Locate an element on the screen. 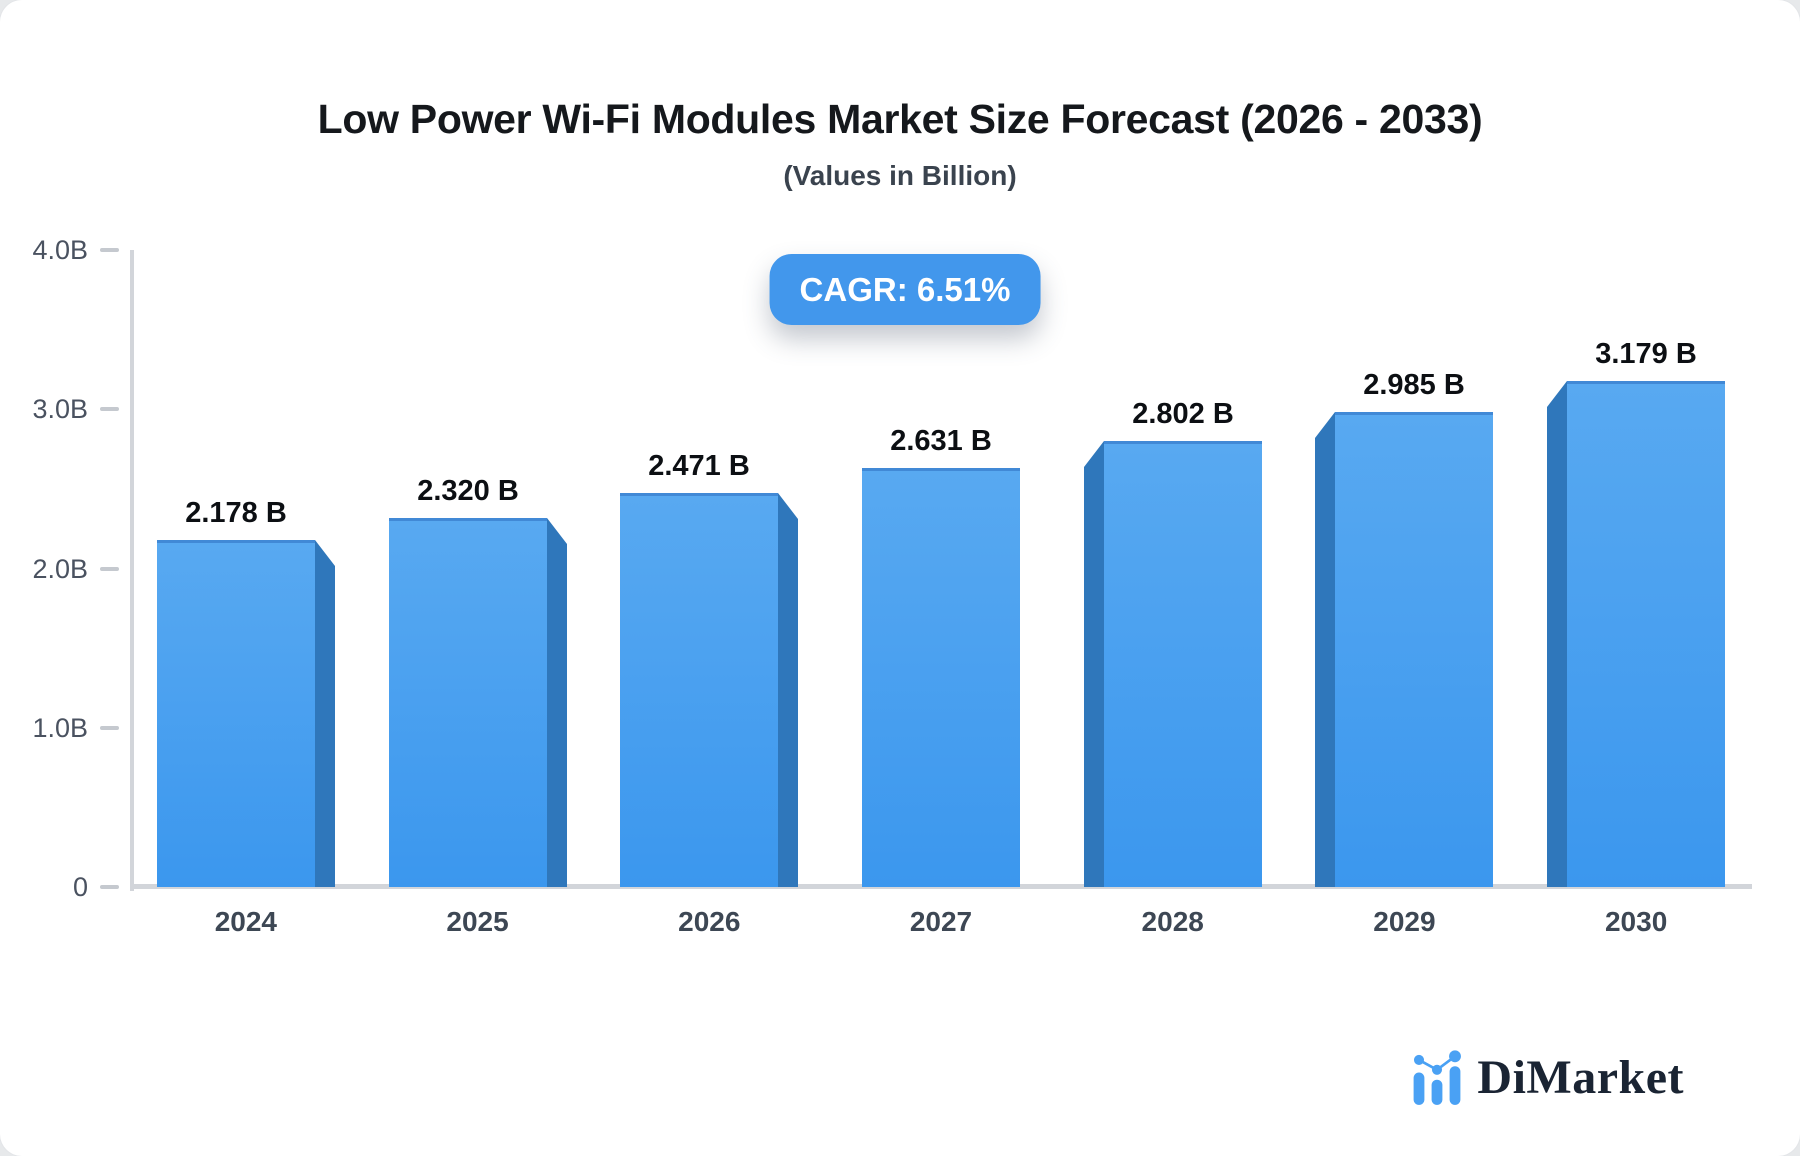 This screenshot has height=1156, width=1800. bar-value-label: 2.471 B is located at coordinates (699, 466).